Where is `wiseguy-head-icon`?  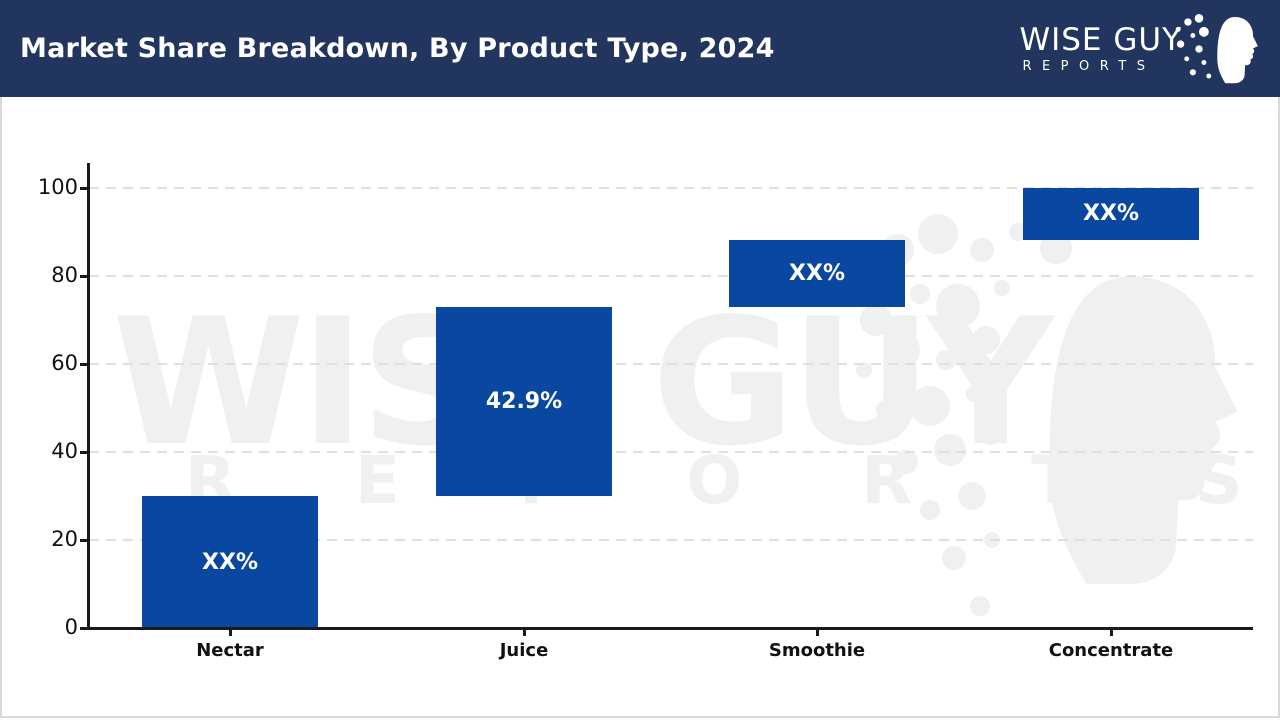
wiseguy-head-icon is located at coordinates (1216, 48).